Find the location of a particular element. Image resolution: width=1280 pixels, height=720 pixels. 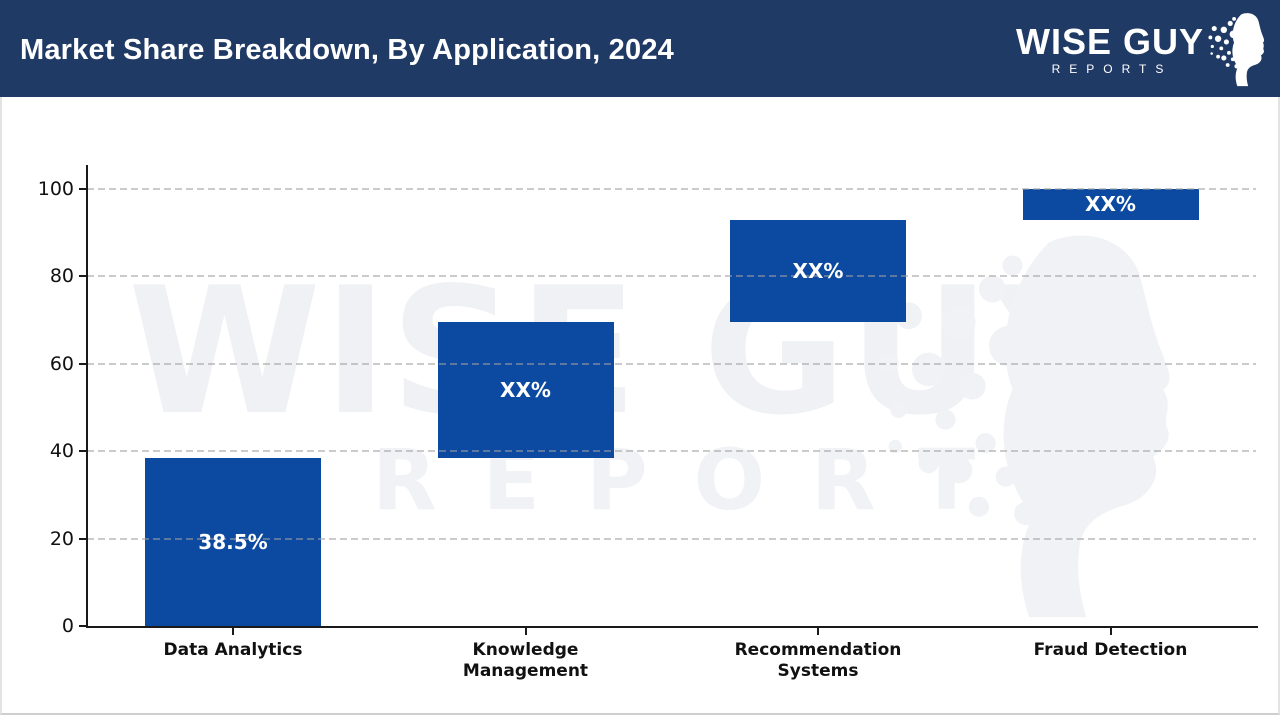

bar-value-label: 38.5% is located at coordinates (233, 541).